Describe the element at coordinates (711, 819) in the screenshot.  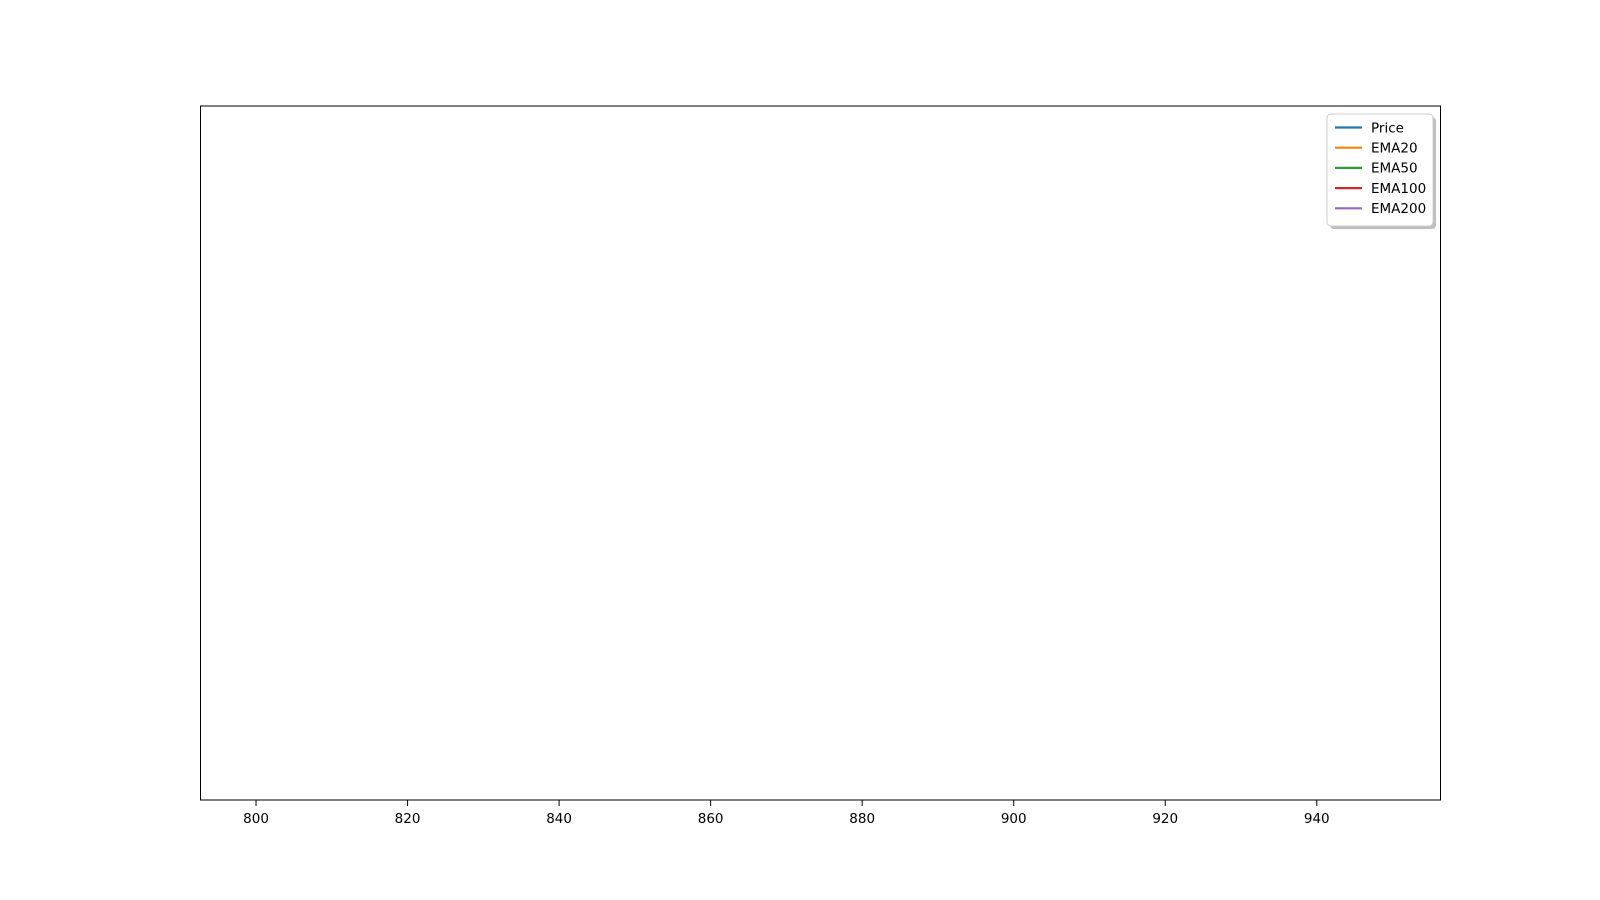
I see `x-tick-label: 860` at that location.